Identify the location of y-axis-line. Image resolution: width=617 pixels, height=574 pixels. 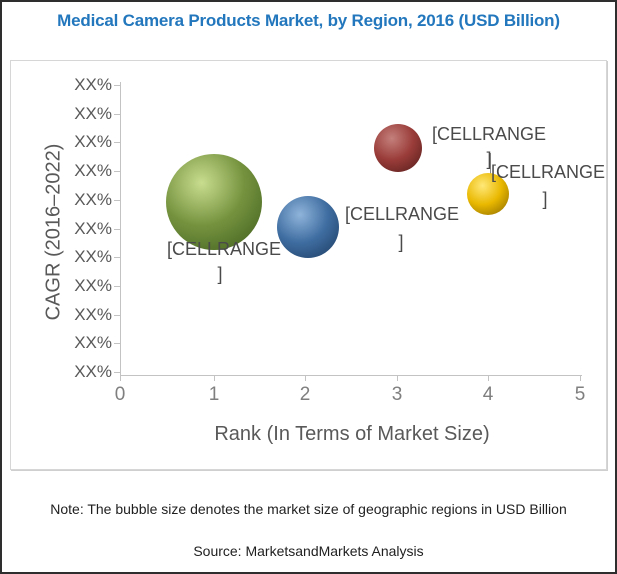
(120, 228).